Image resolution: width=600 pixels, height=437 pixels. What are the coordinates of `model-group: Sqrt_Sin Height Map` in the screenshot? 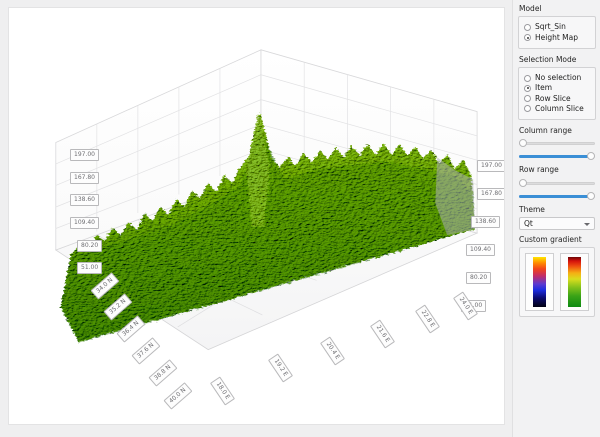 It's located at (557, 32).